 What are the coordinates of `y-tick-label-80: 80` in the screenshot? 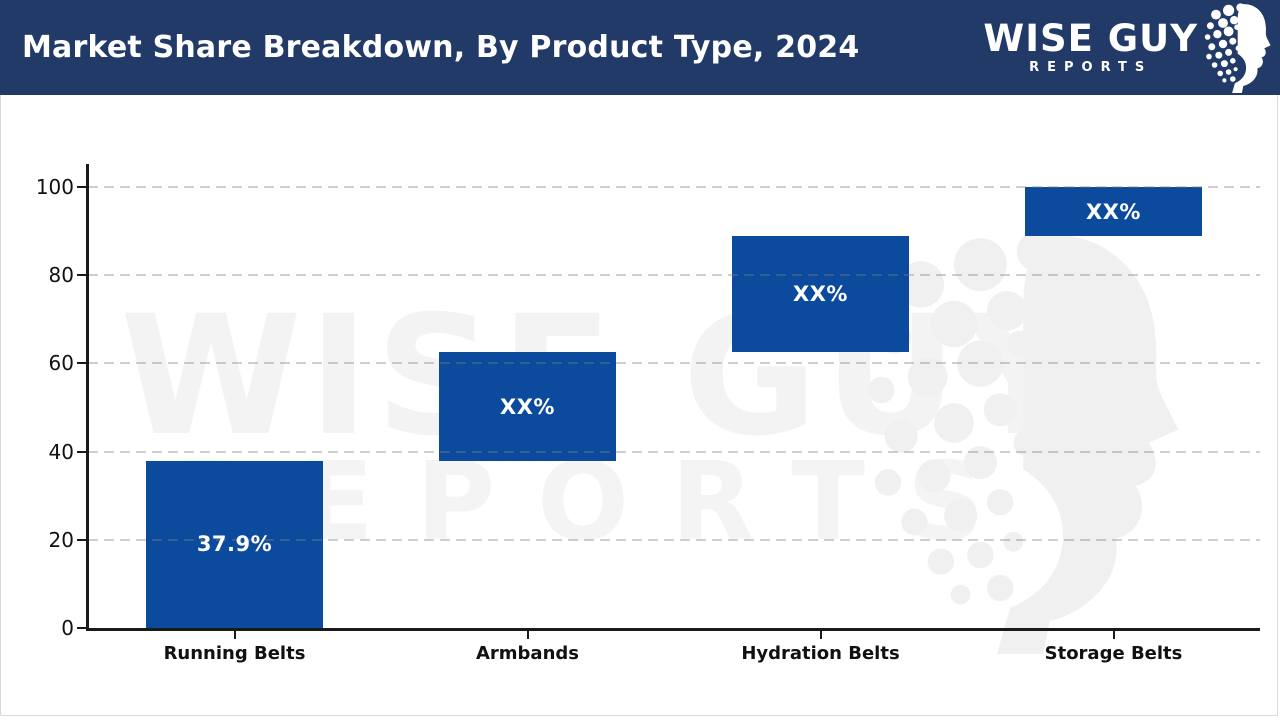 It's located at (61, 275).